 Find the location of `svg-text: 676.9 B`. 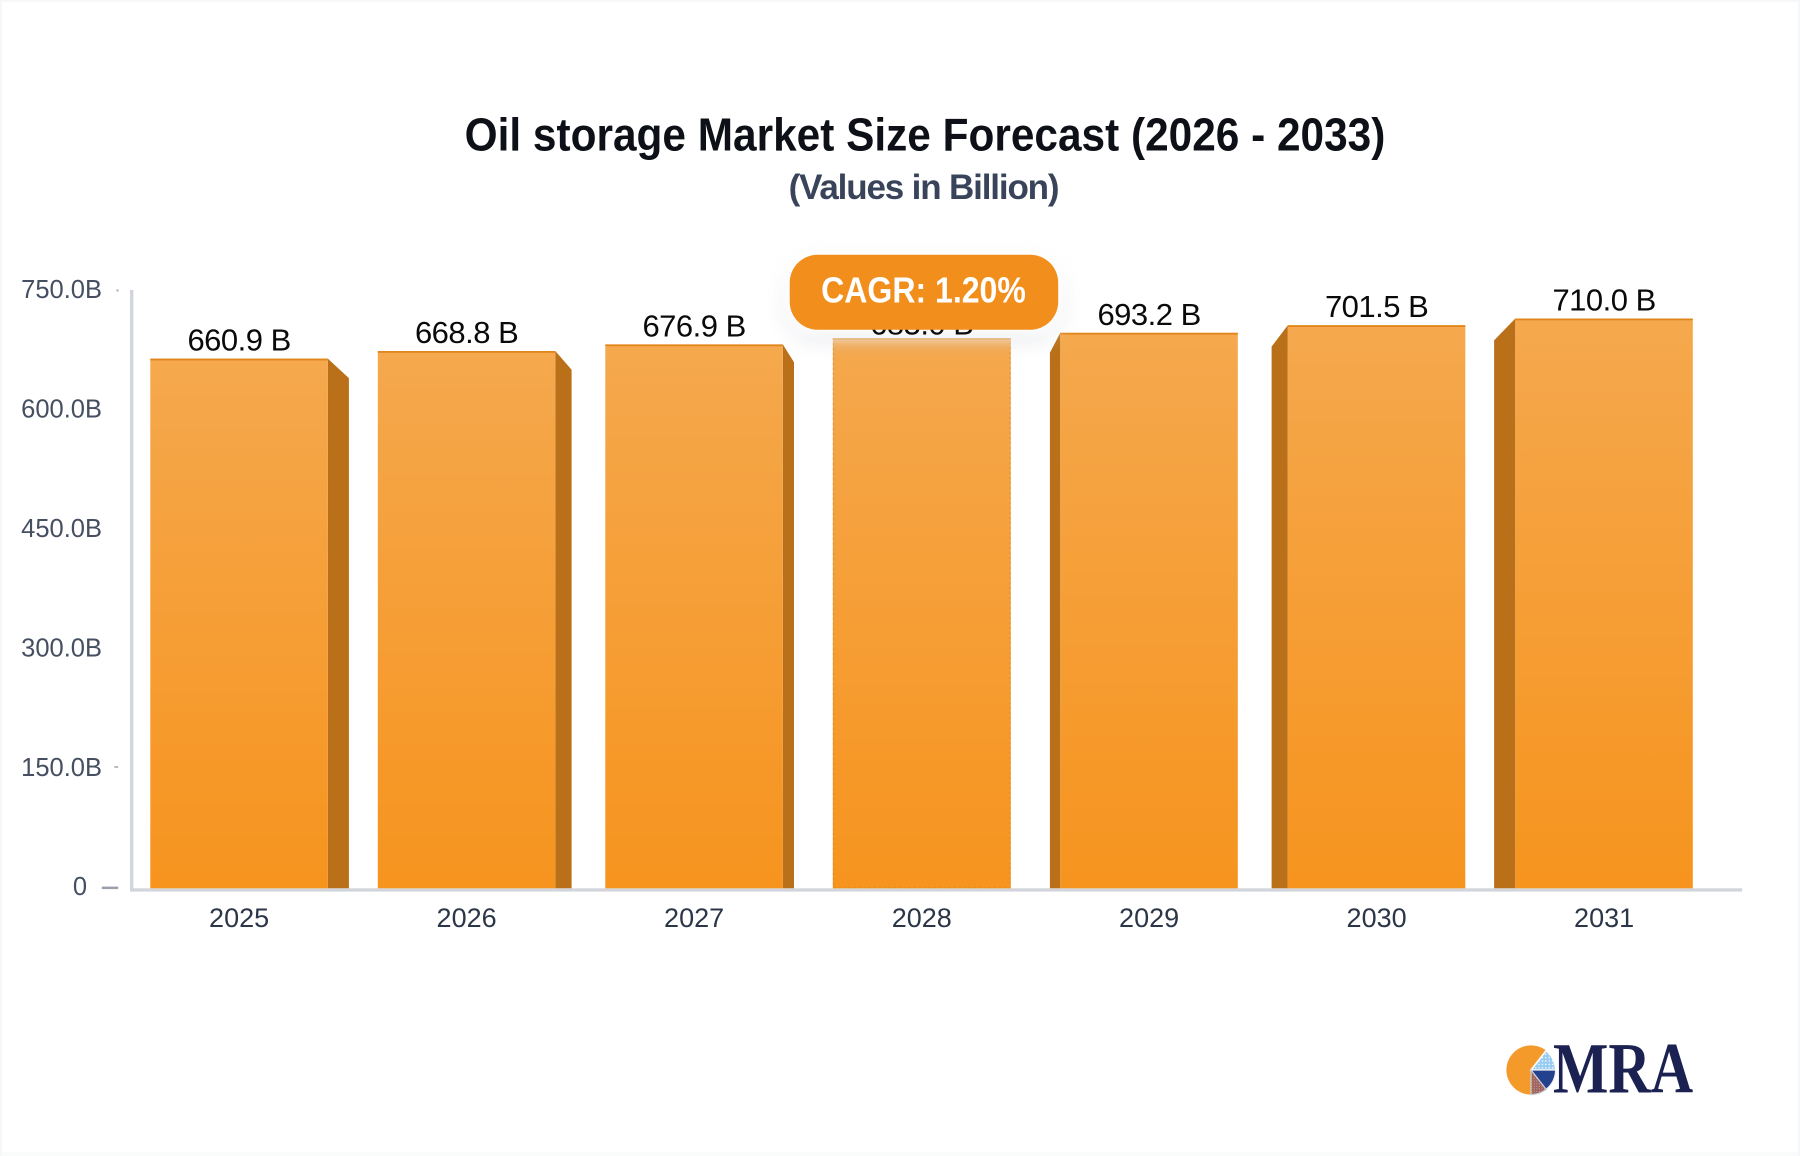

svg-text: 676.9 B is located at coordinates (693, 325).